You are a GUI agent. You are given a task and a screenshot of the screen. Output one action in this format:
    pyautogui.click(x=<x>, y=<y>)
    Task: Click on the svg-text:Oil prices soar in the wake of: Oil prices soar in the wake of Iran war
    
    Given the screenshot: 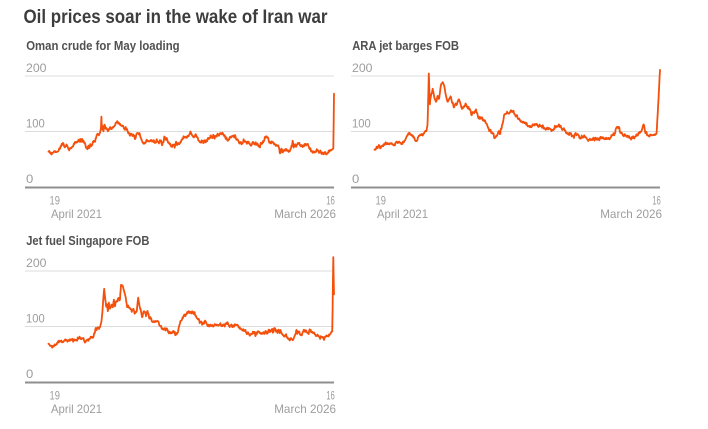 What is the action you would take?
    pyautogui.click(x=176, y=17)
    